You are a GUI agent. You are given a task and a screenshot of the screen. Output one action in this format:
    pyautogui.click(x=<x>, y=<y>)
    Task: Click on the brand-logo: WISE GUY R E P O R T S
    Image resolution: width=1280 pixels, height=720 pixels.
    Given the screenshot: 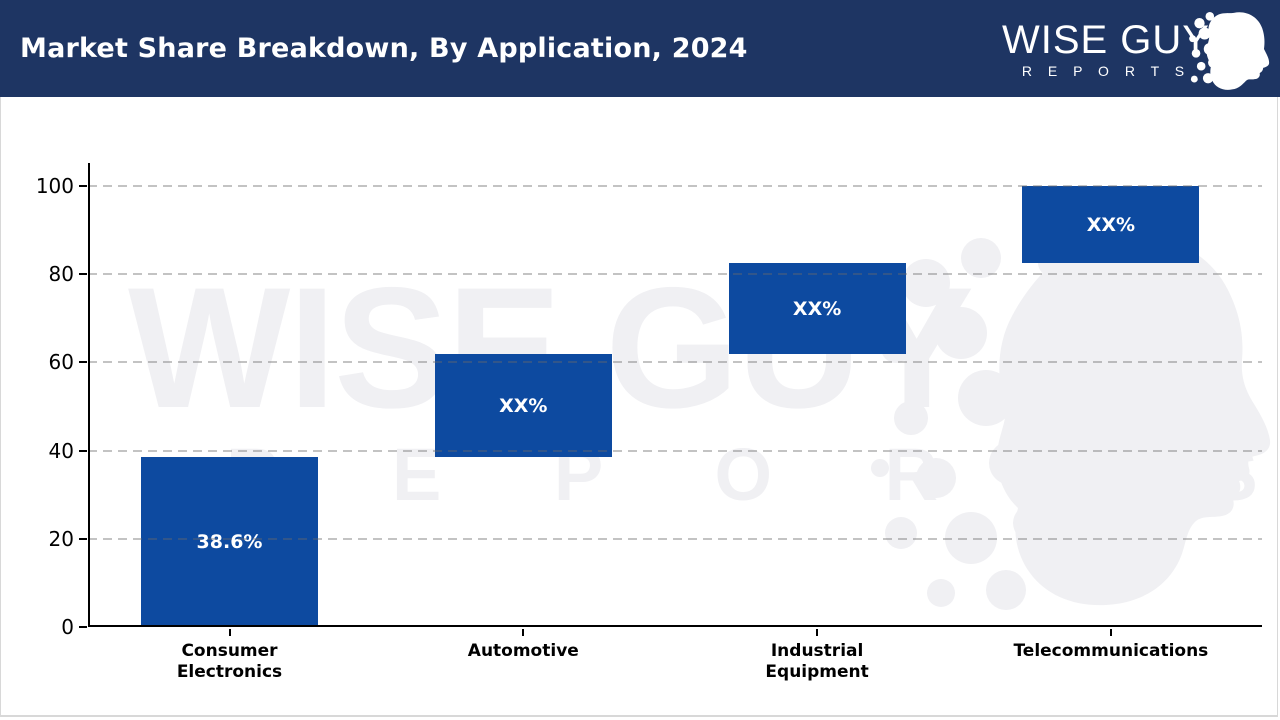 What is the action you would take?
    pyautogui.click(x=1136, y=49)
    